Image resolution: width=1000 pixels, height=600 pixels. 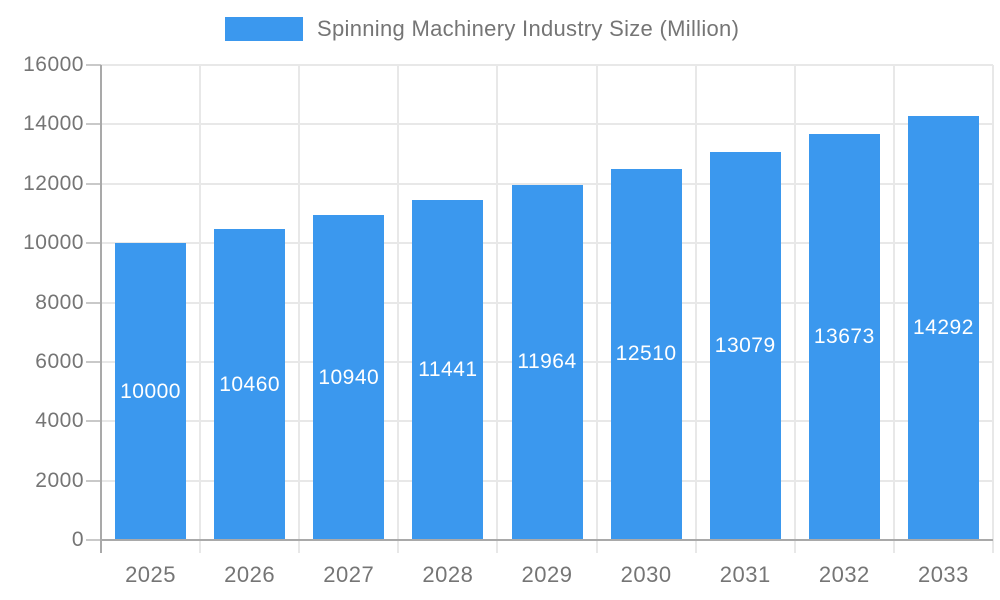 I want to click on y-axis-line, so click(x=101, y=309).